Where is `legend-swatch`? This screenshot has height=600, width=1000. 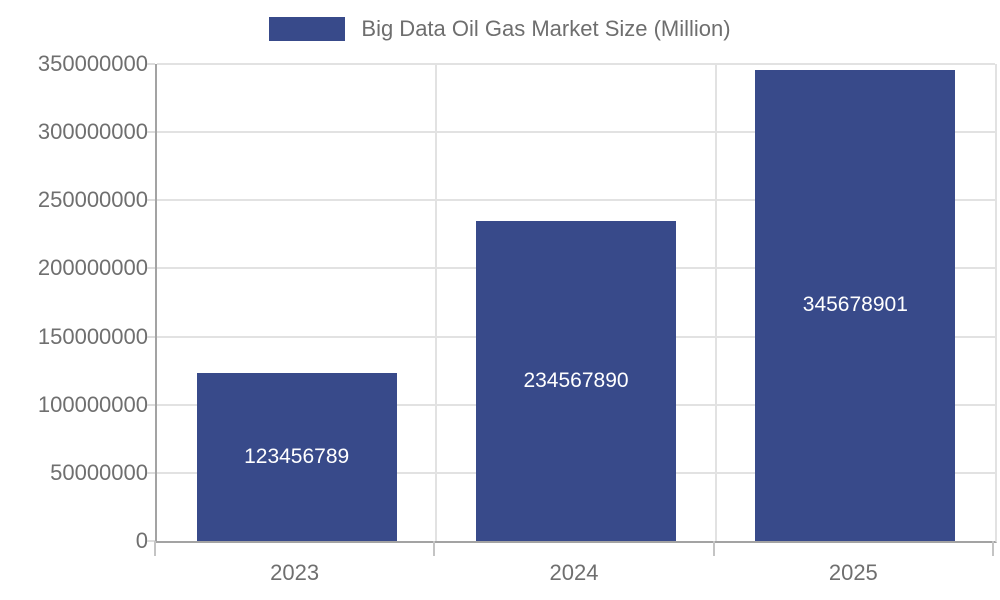 legend-swatch is located at coordinates (307, 29).